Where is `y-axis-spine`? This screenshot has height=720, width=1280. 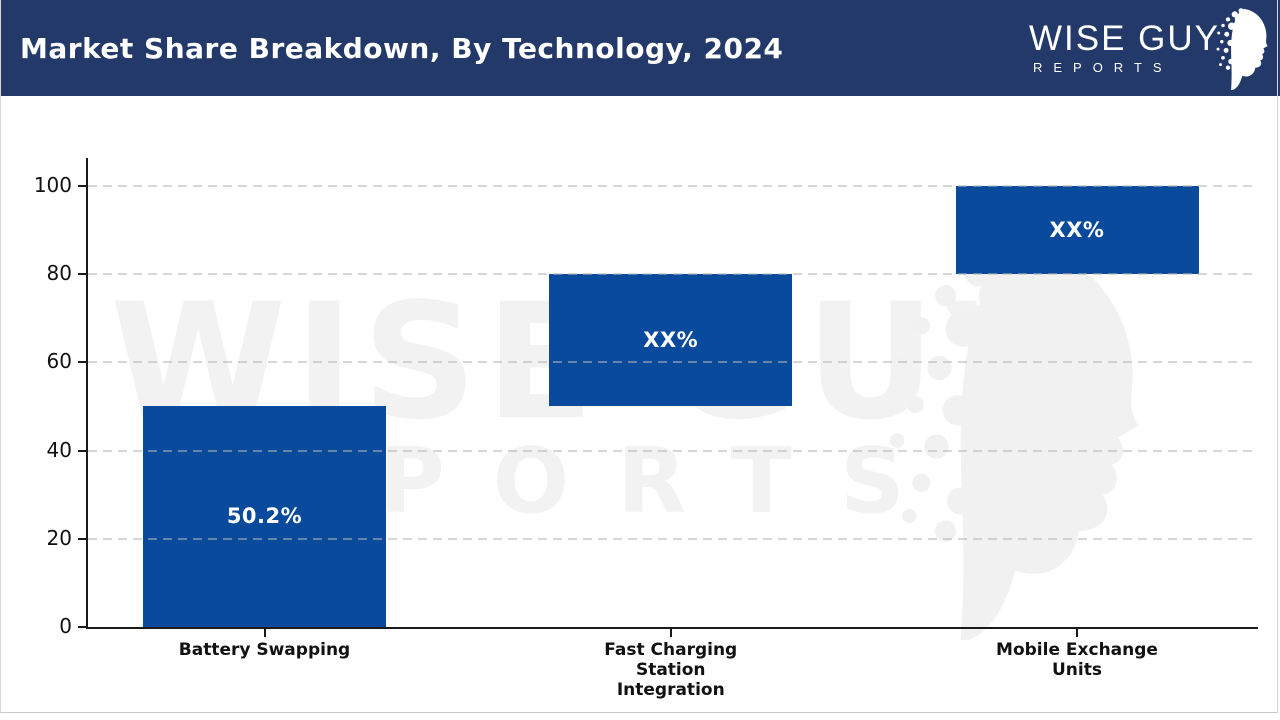
y-axis-spine is located at coordinates (87, 393).